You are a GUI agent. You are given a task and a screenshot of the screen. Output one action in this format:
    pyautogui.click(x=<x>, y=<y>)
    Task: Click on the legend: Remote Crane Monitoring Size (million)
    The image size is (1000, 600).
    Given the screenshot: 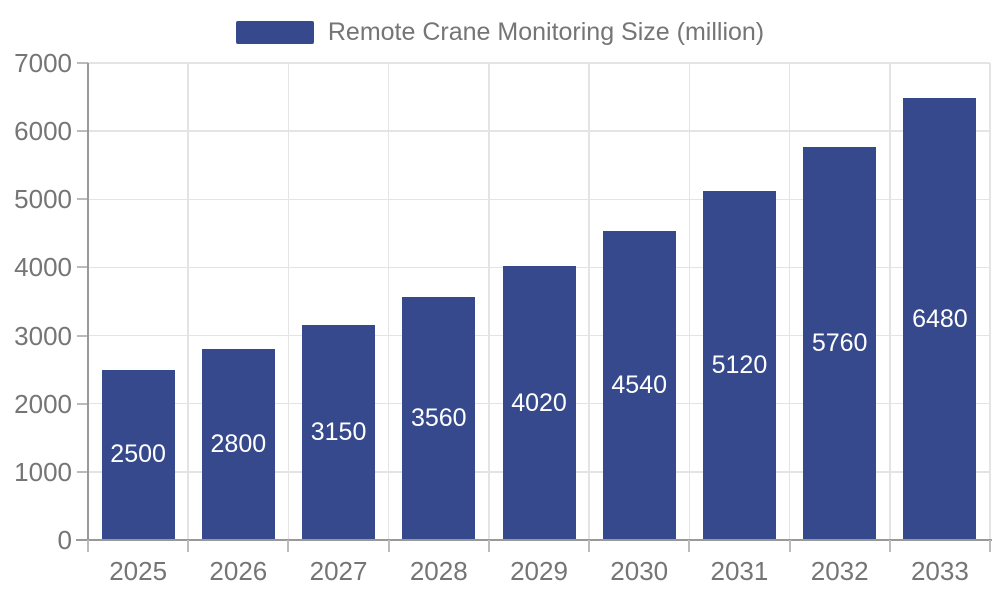 What is the action you would take?
    pyautogui.click(x=500, y=32)
    